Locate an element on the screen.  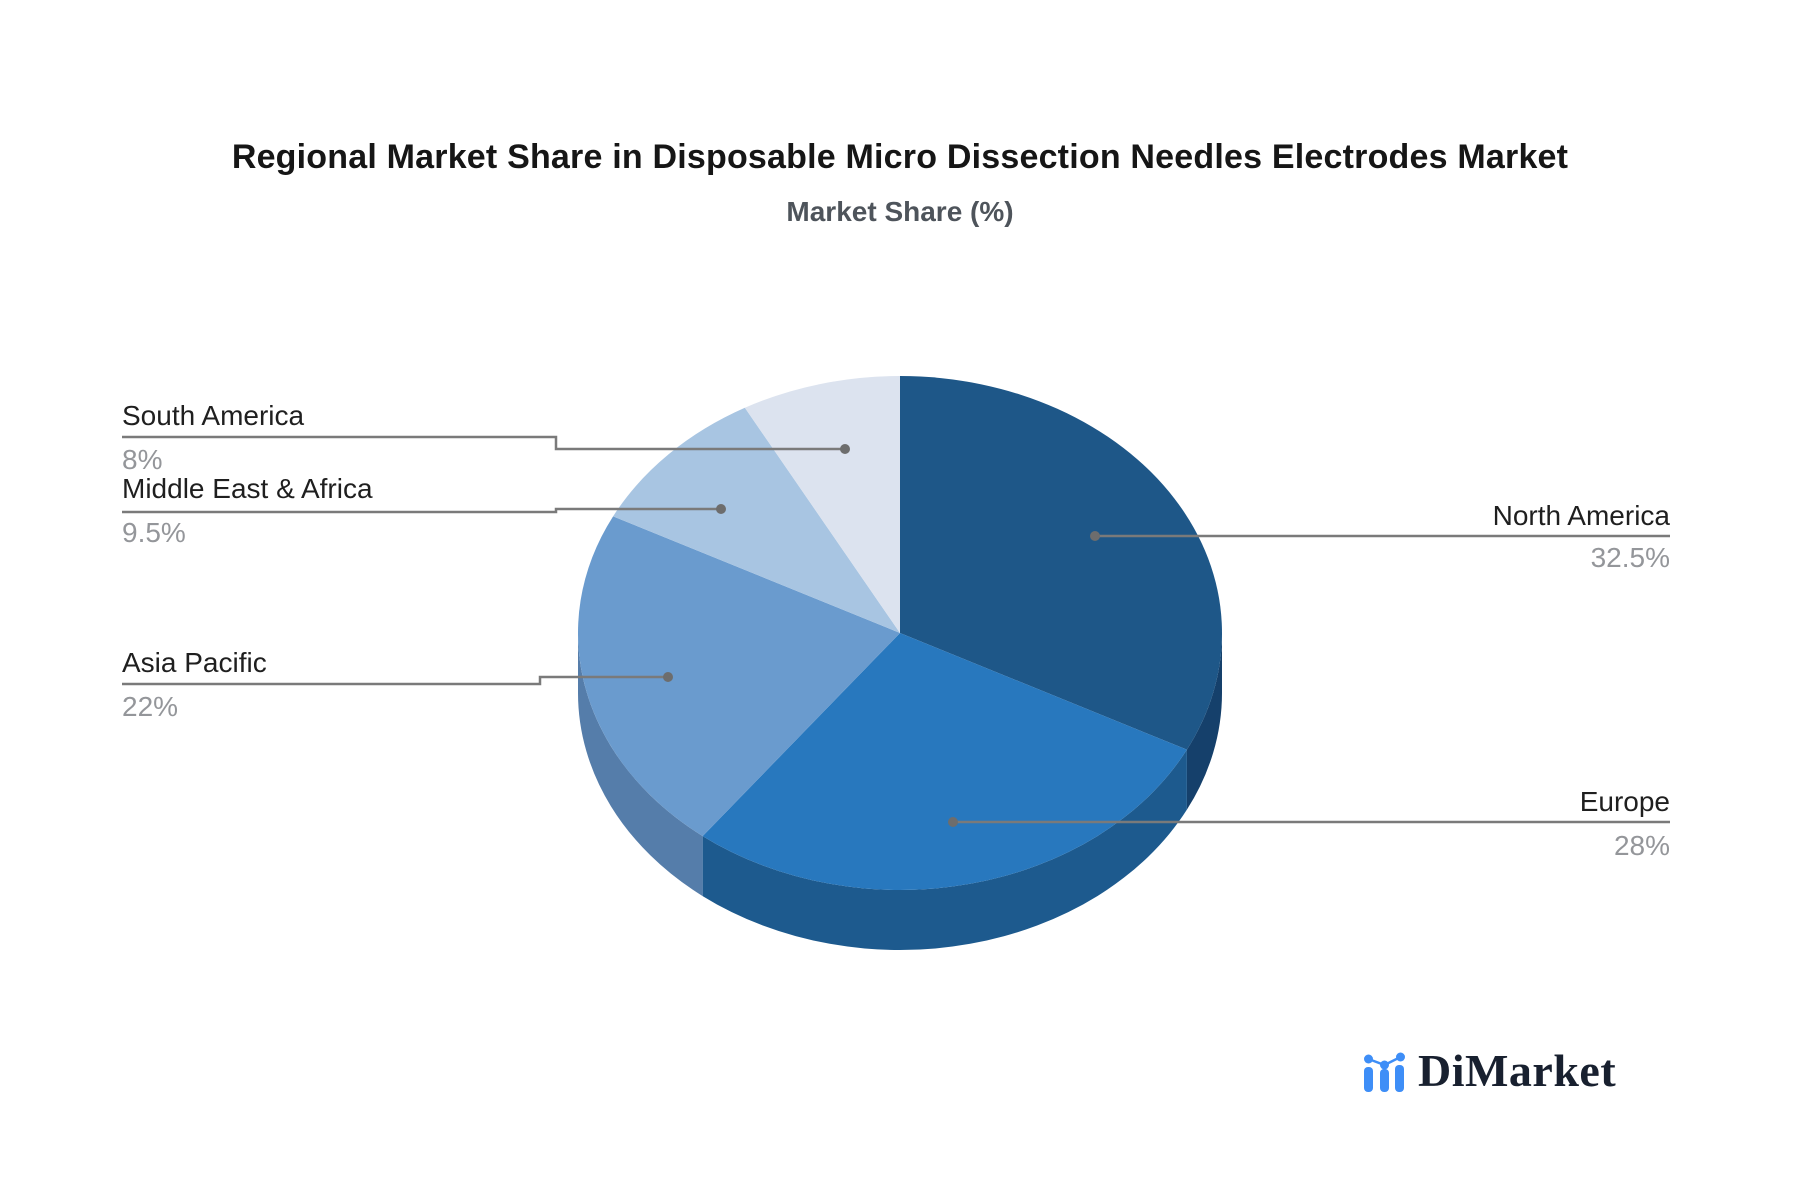
pie-slice-europe is located at coordinates (944, 761).